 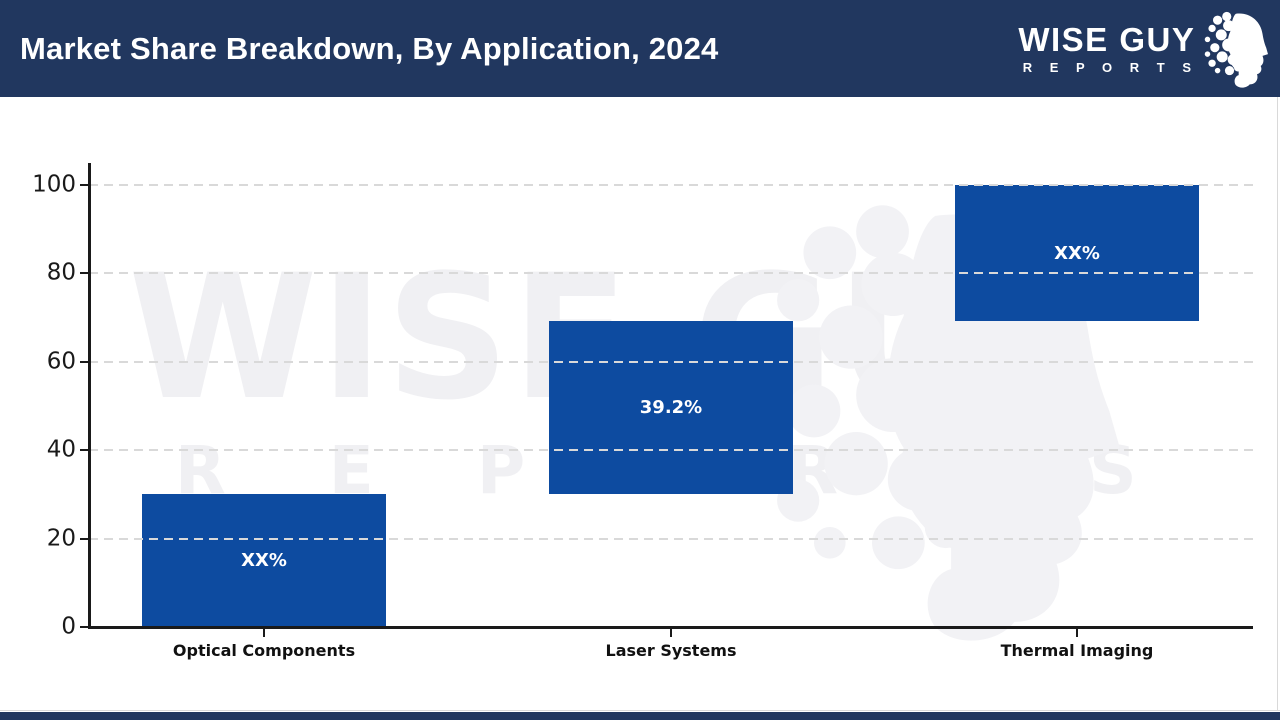 What do you see at coordinates (1077, 650) in the screenshot?
I see `x-category-label: Thermal Imaging` at bounding box center [1077, 650].